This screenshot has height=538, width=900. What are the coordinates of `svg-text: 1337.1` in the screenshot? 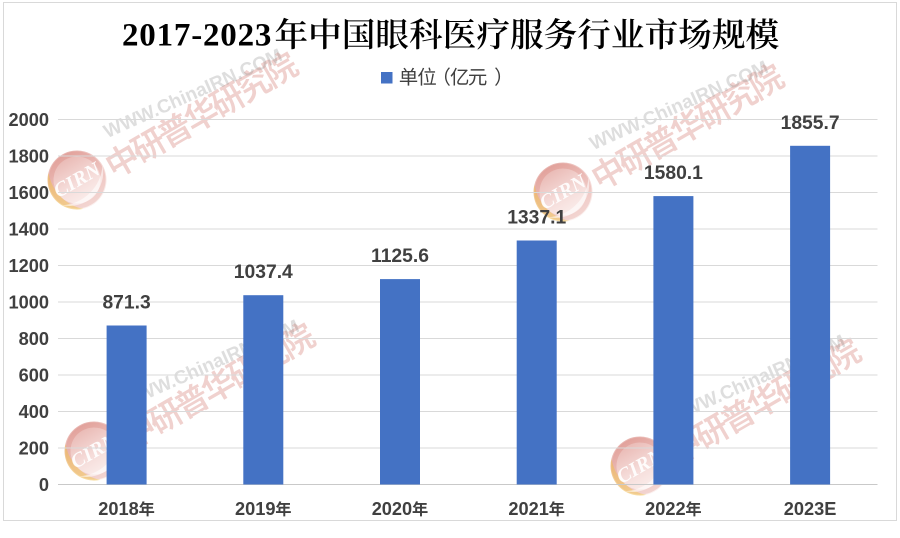 It's located at (536, 218).